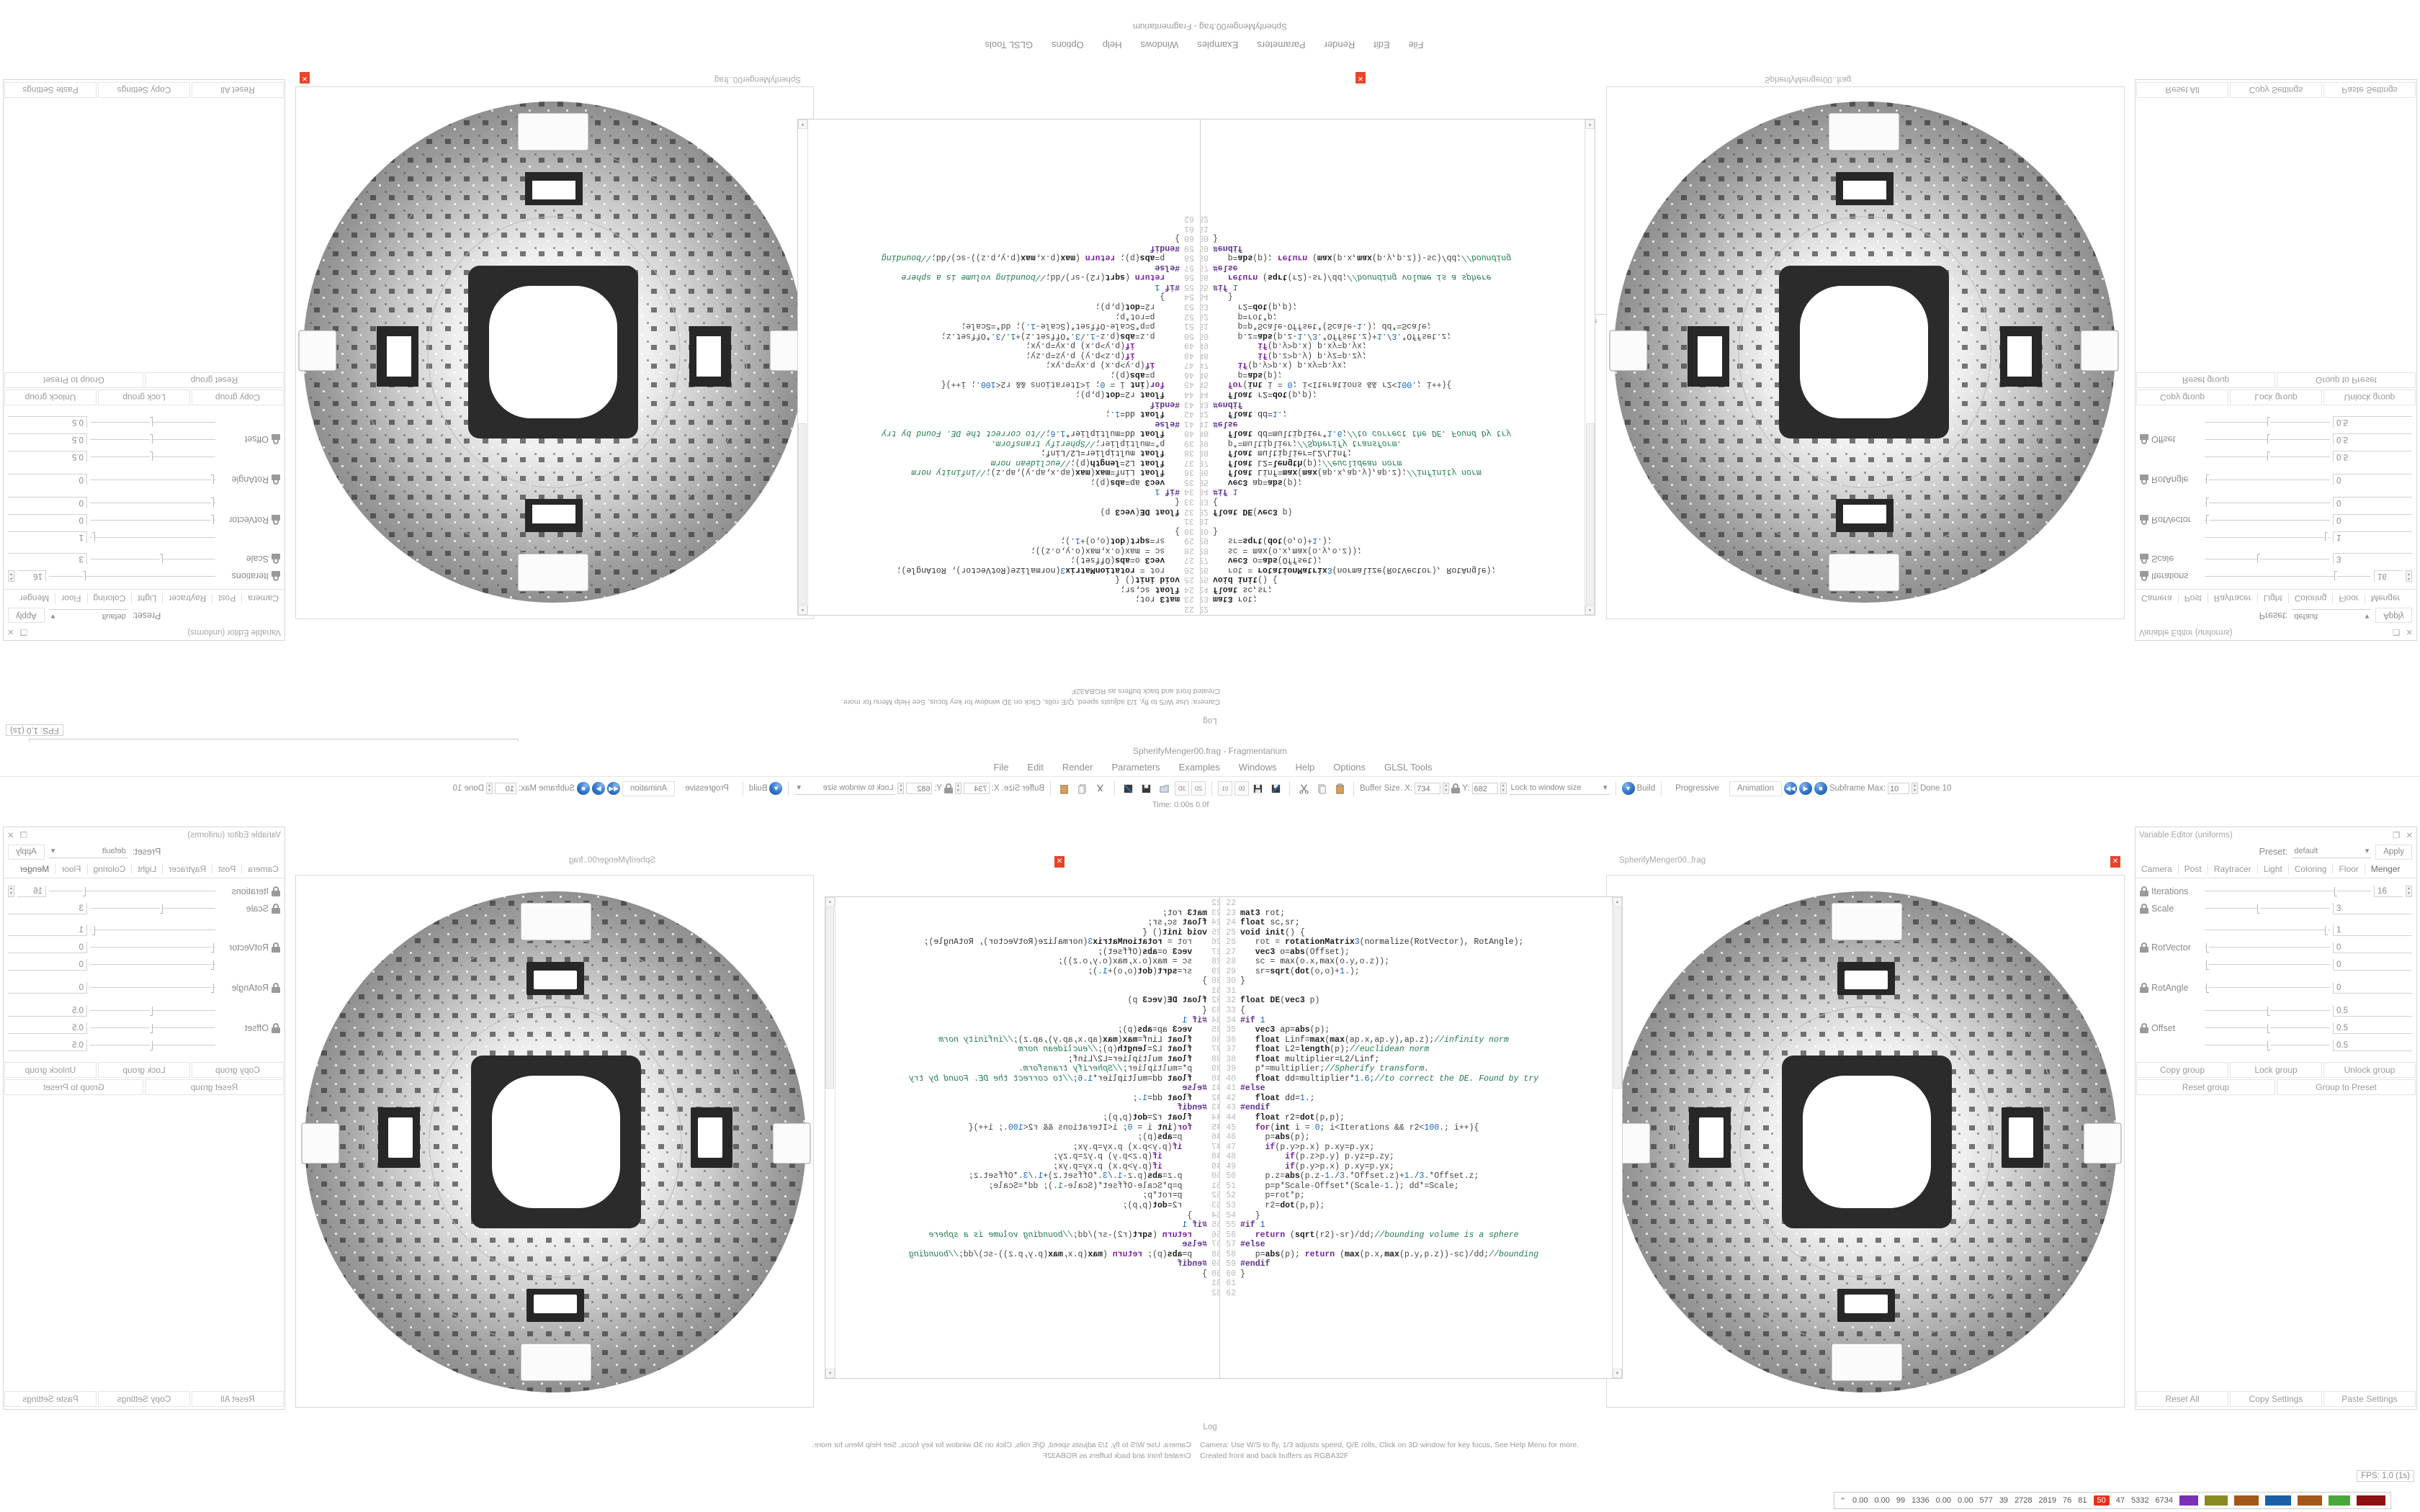 The height and width of the screenshot is (1512, 2420). I want to click on tab-camera: Camera, so click(2157, 598).